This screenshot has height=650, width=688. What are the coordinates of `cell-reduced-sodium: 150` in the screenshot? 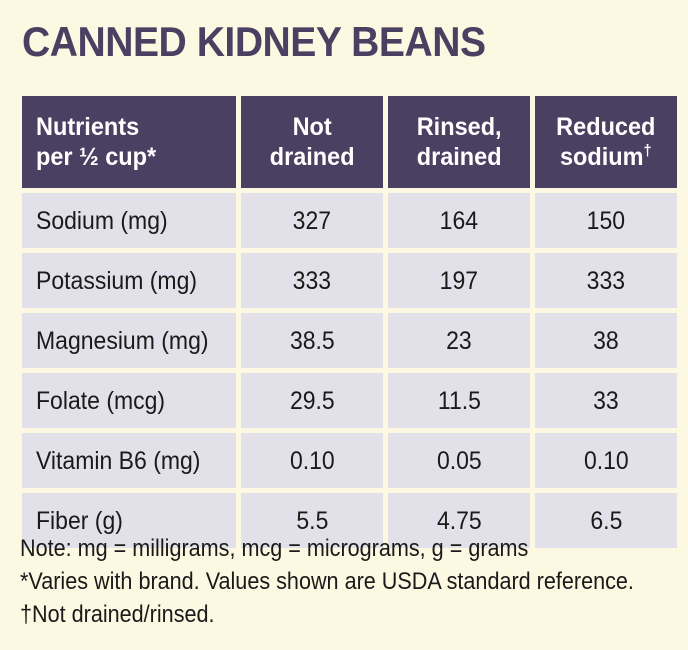 It's located at (606, 220).